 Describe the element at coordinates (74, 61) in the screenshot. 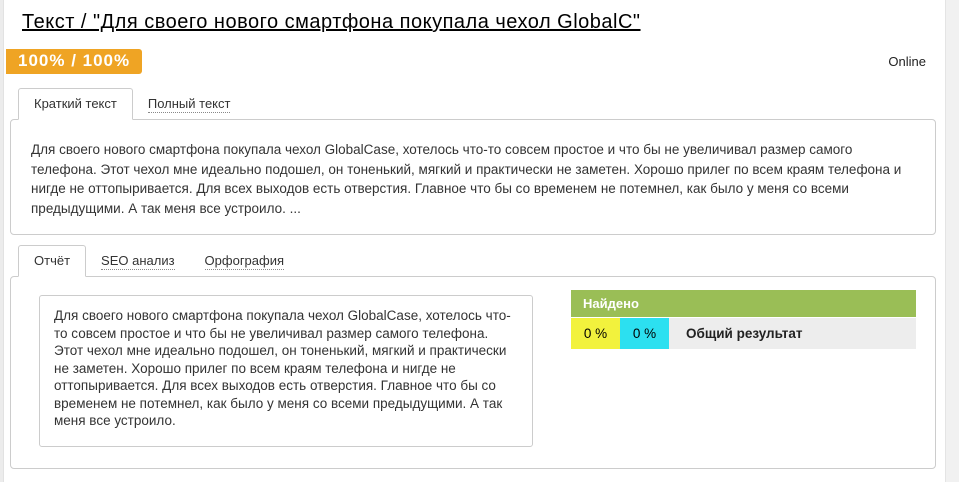

I see `uniqueness-badge: 100% / 100%` at that location.